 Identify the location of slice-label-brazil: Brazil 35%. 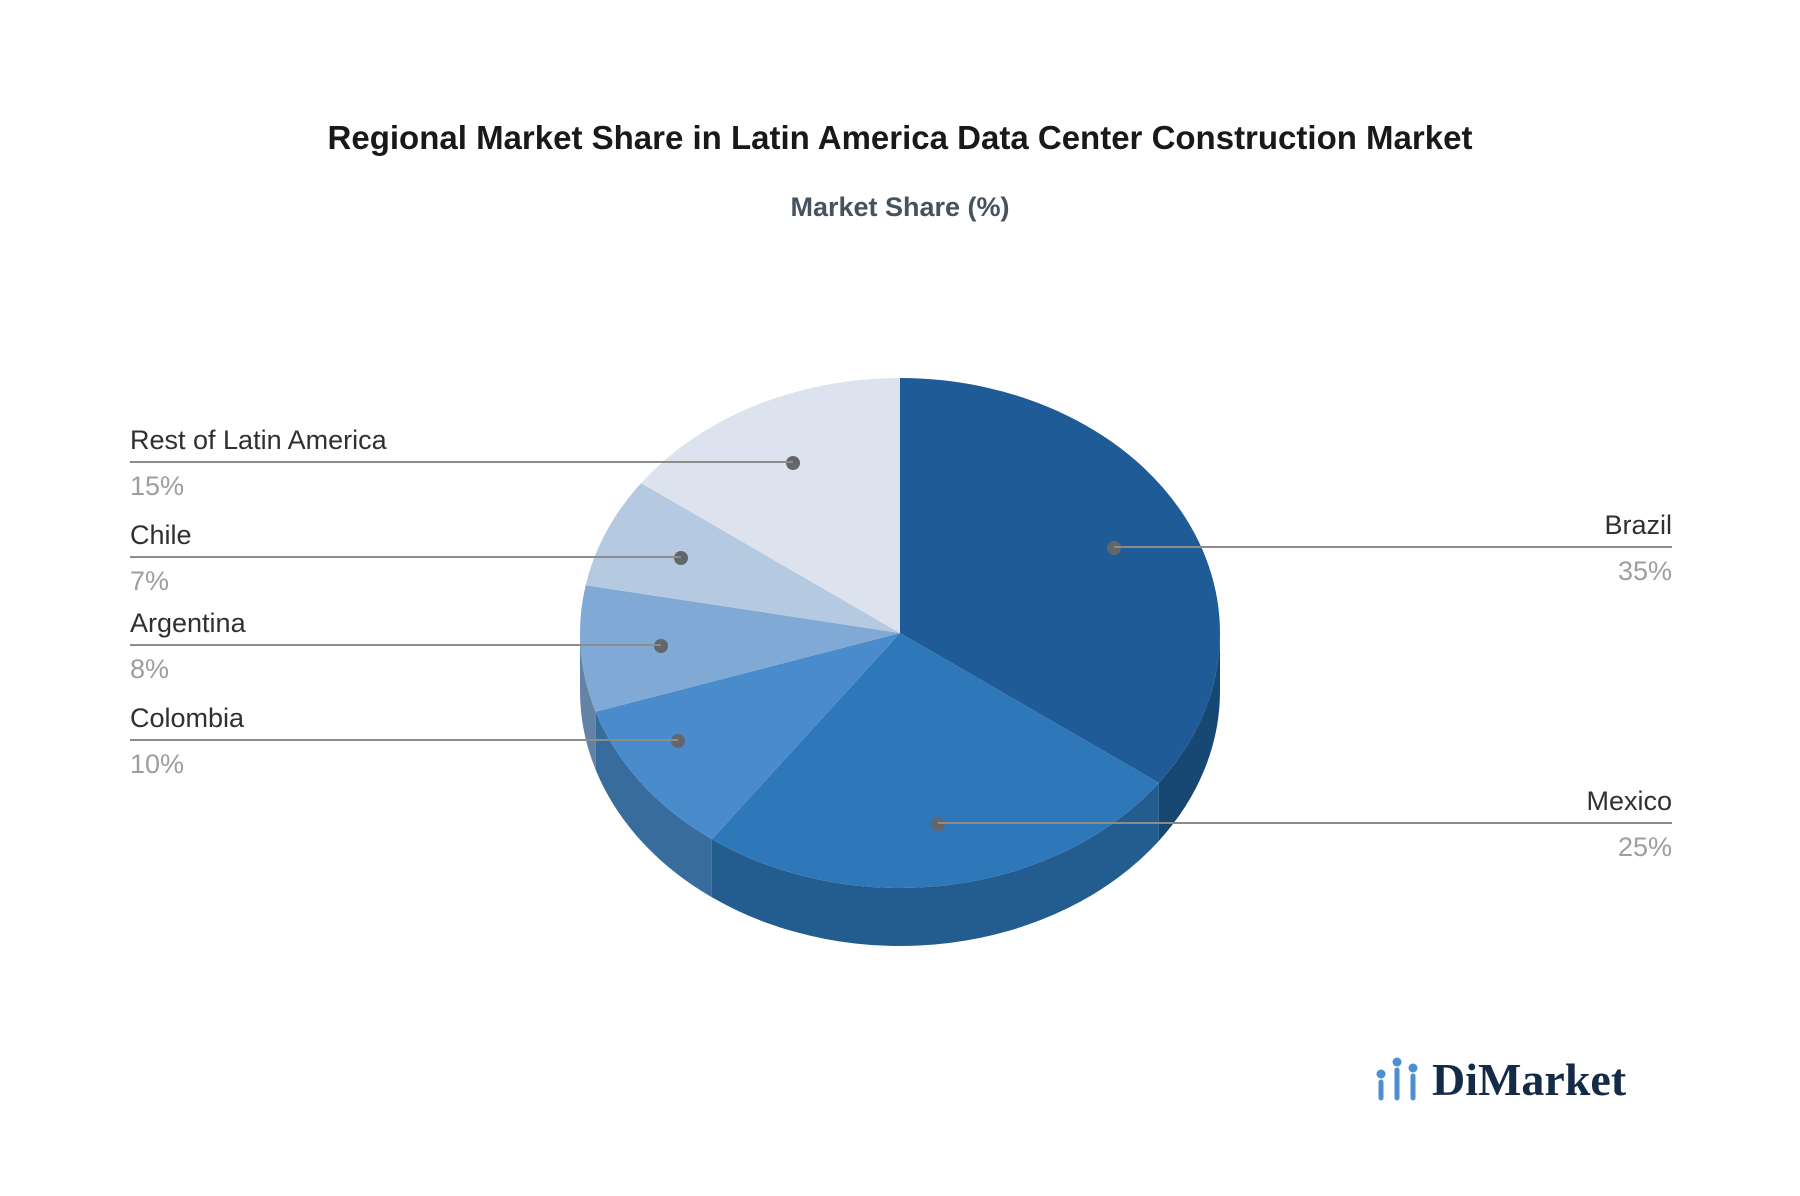
(1393, 548).